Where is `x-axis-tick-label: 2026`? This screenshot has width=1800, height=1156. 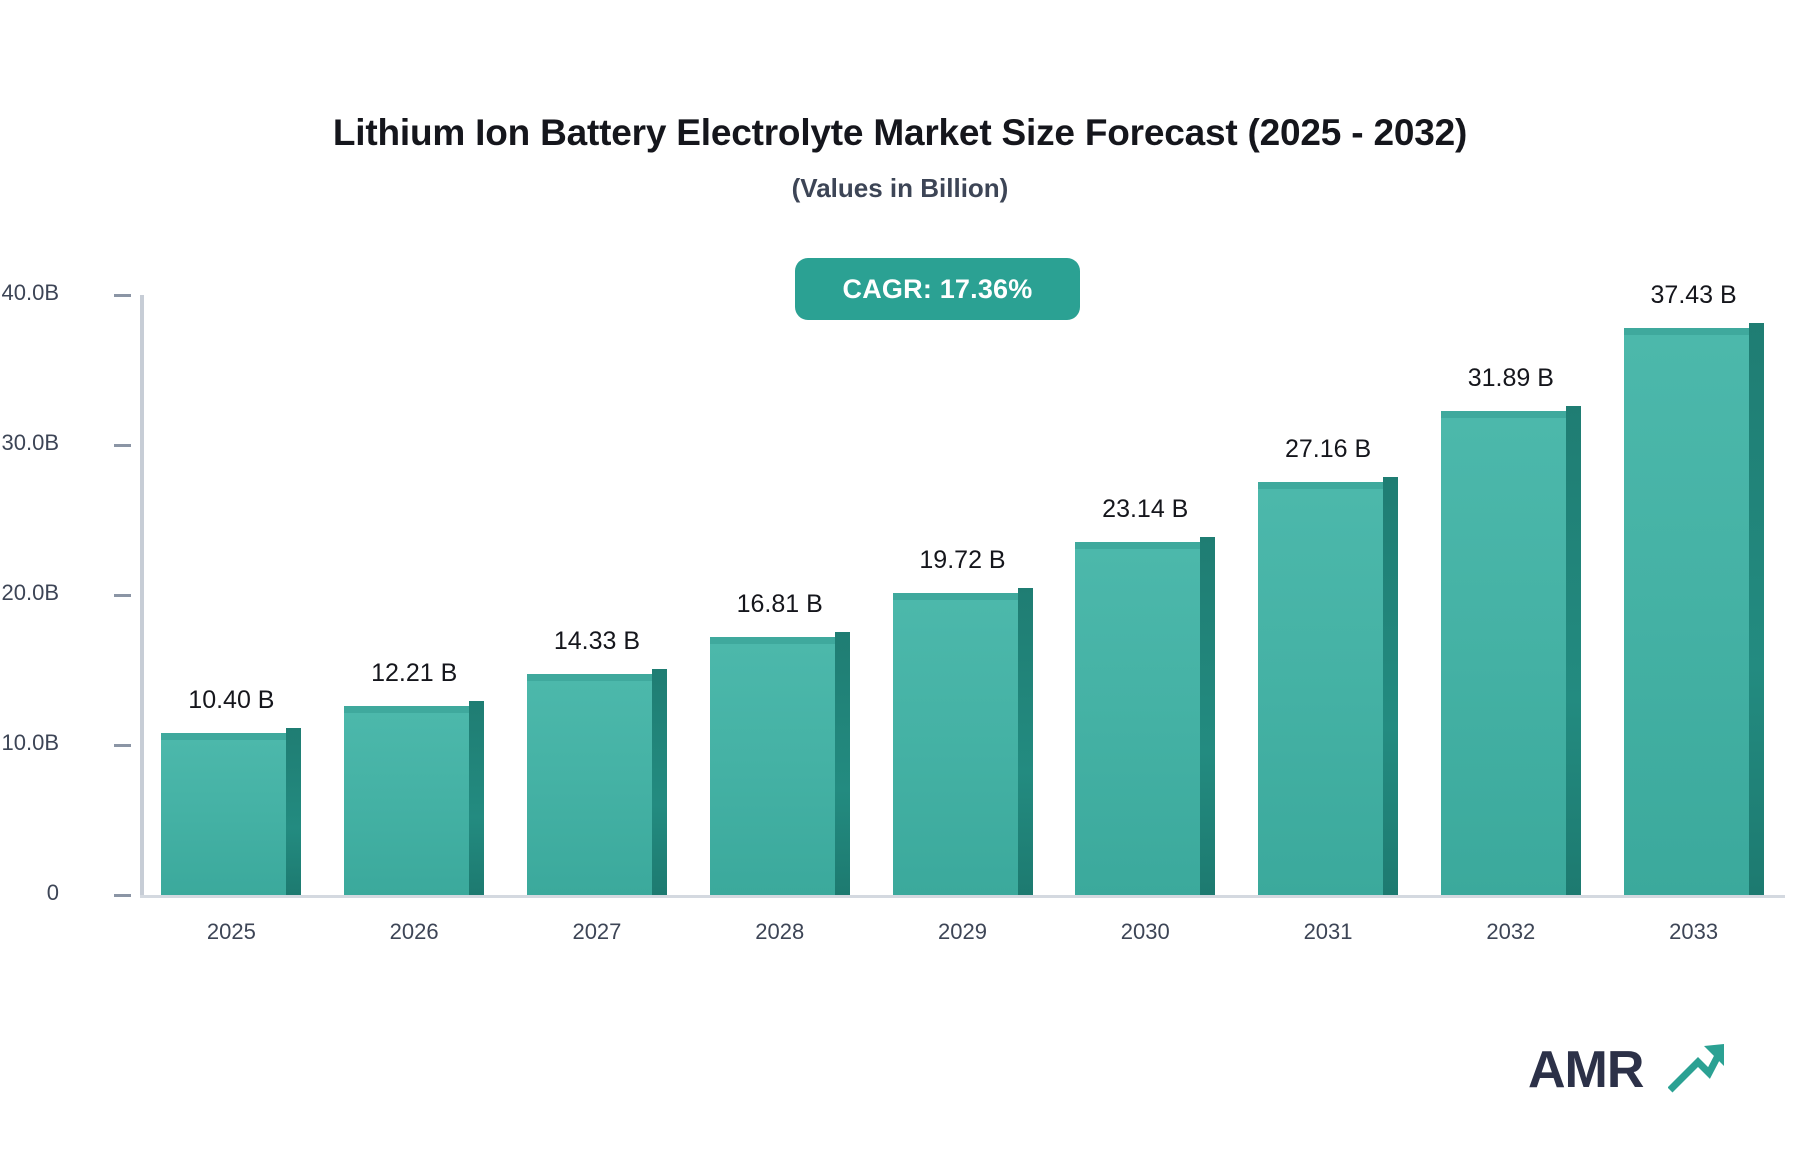
x-axis-tick-label: 2026 is located at coordinates (414, 931).